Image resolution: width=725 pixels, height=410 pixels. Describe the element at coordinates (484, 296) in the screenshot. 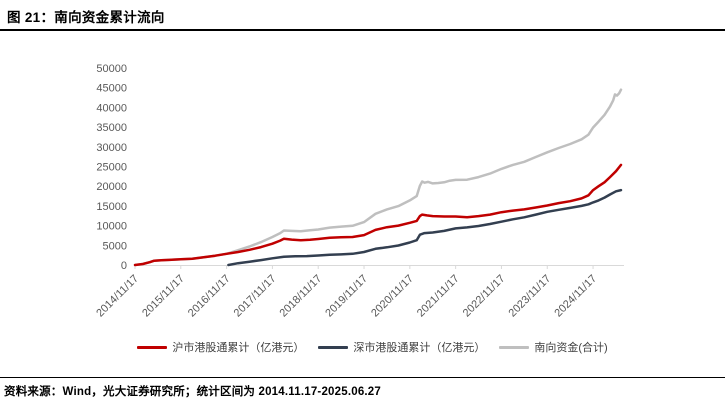

I see `x-tick-label: 2022/11/17` at that location.